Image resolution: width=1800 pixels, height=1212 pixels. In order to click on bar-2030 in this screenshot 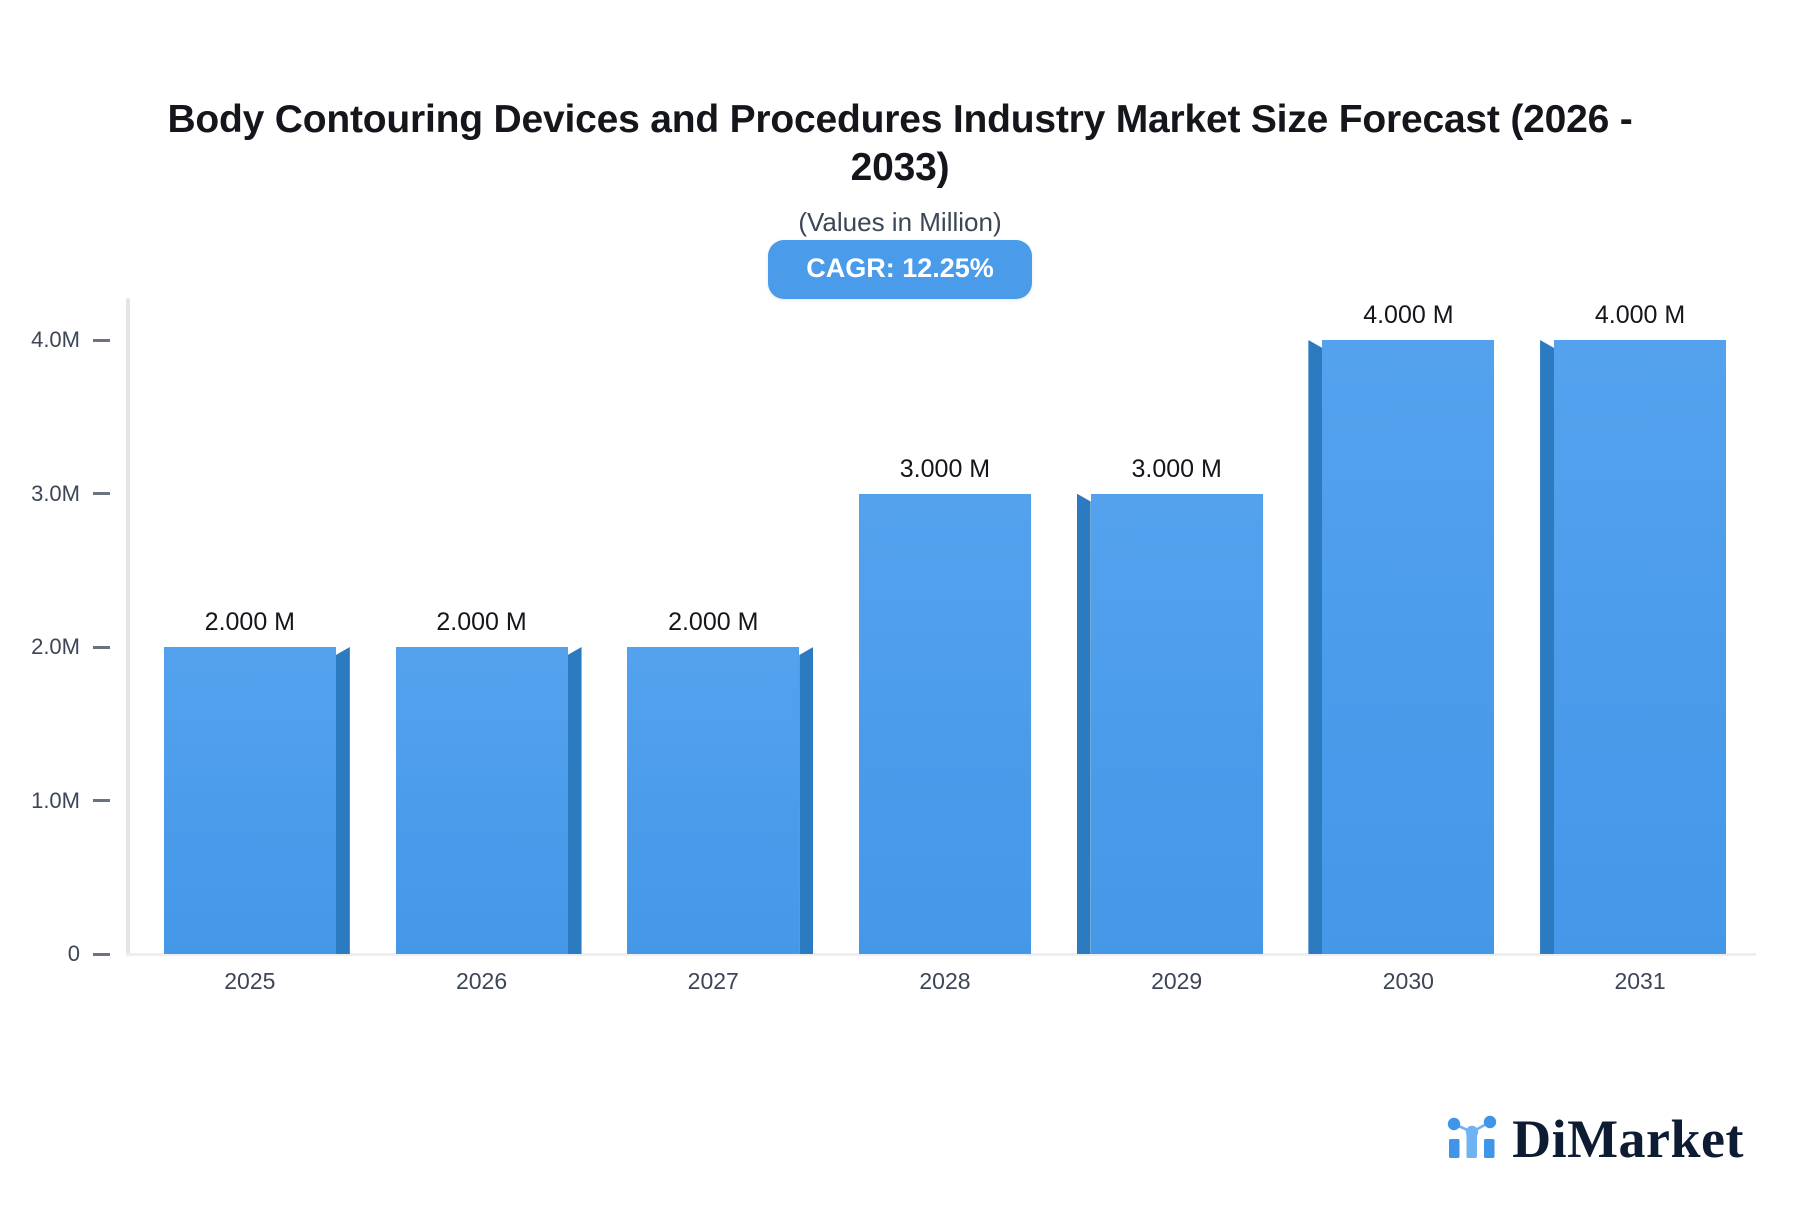, I will do `click(1401, 647)`.